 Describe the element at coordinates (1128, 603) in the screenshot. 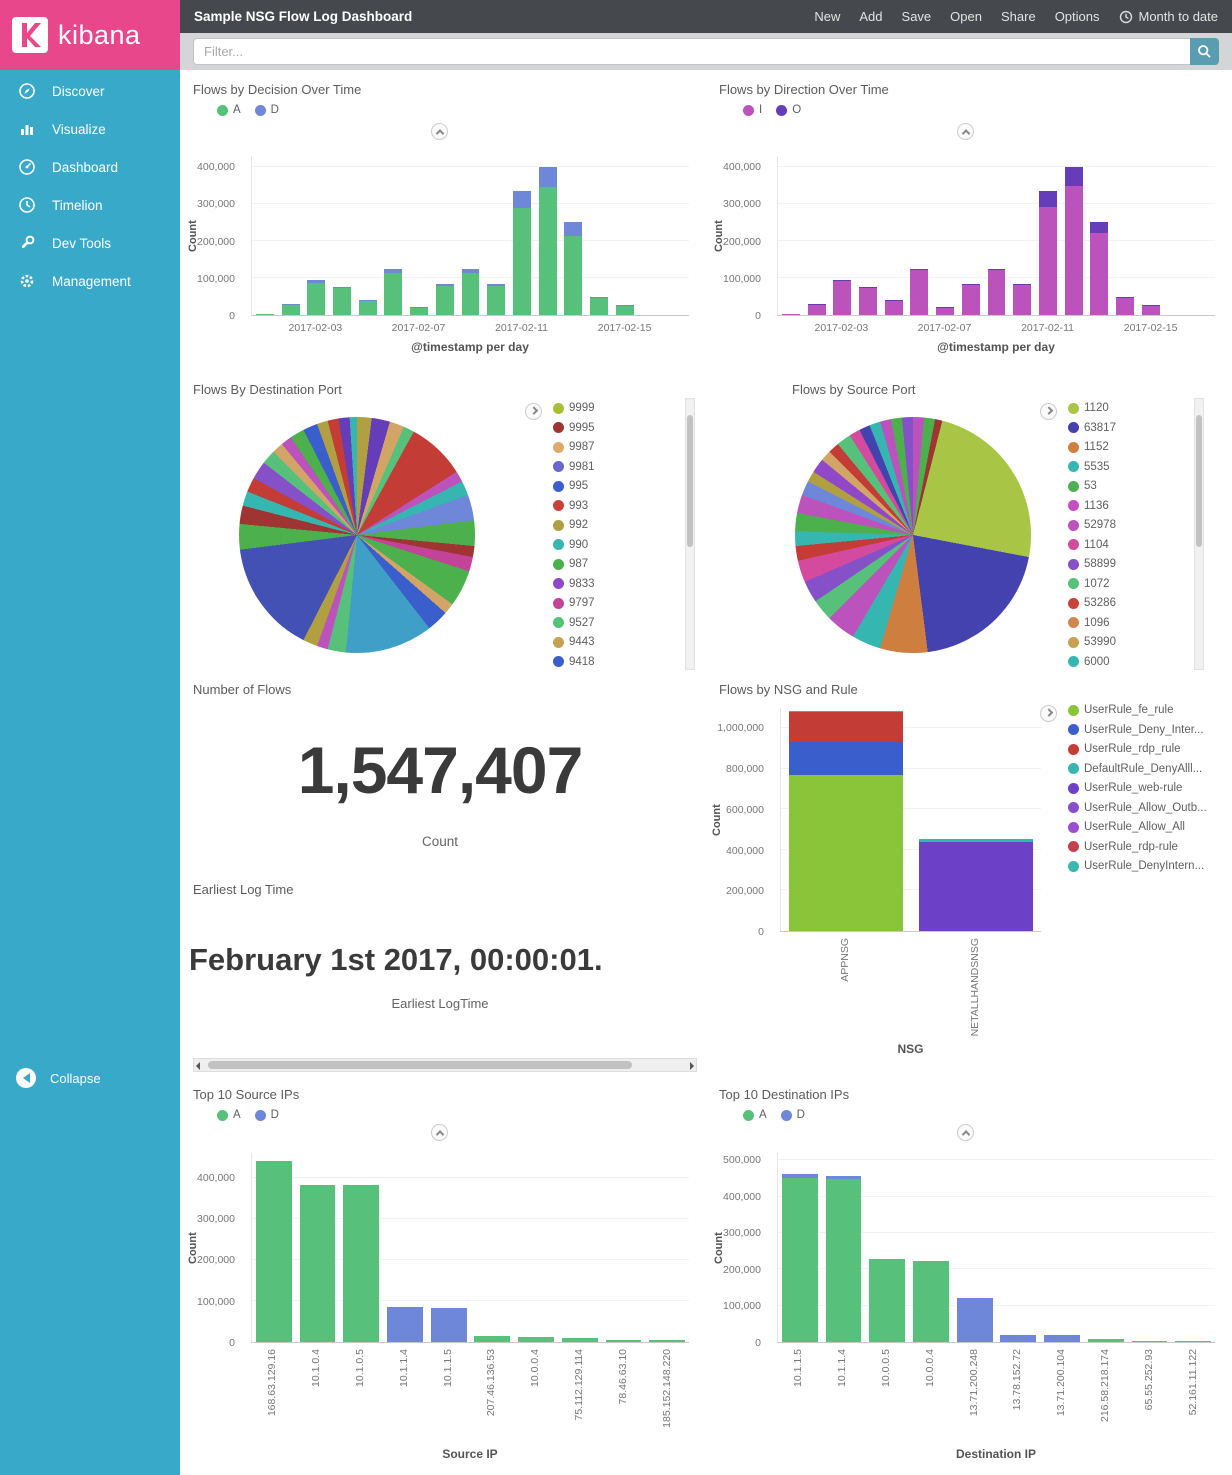

I see `legend-item: 53286` at that location.